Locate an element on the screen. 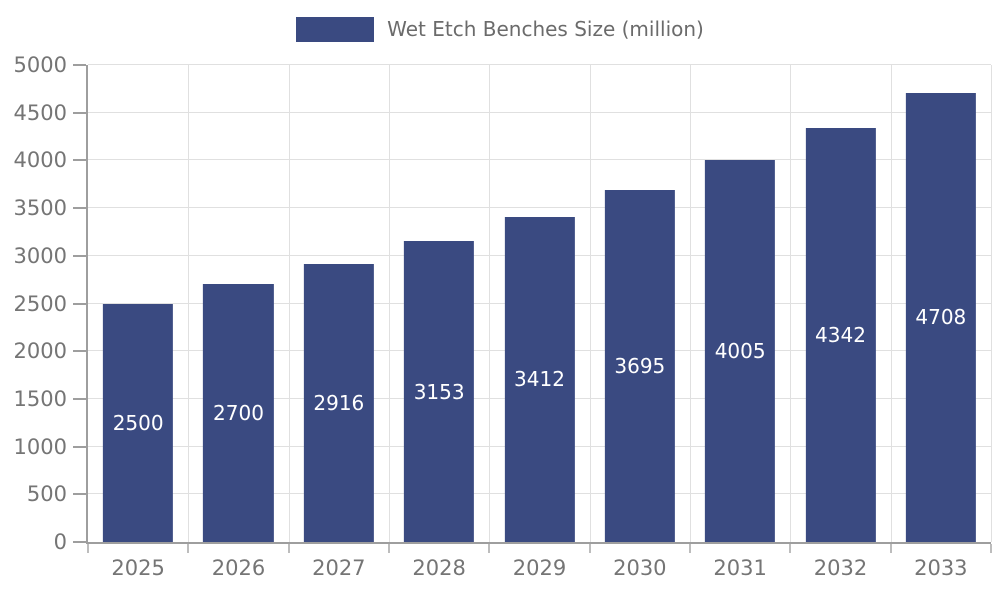  bar-value-label: 3153 is located at coordinates (439, 391).